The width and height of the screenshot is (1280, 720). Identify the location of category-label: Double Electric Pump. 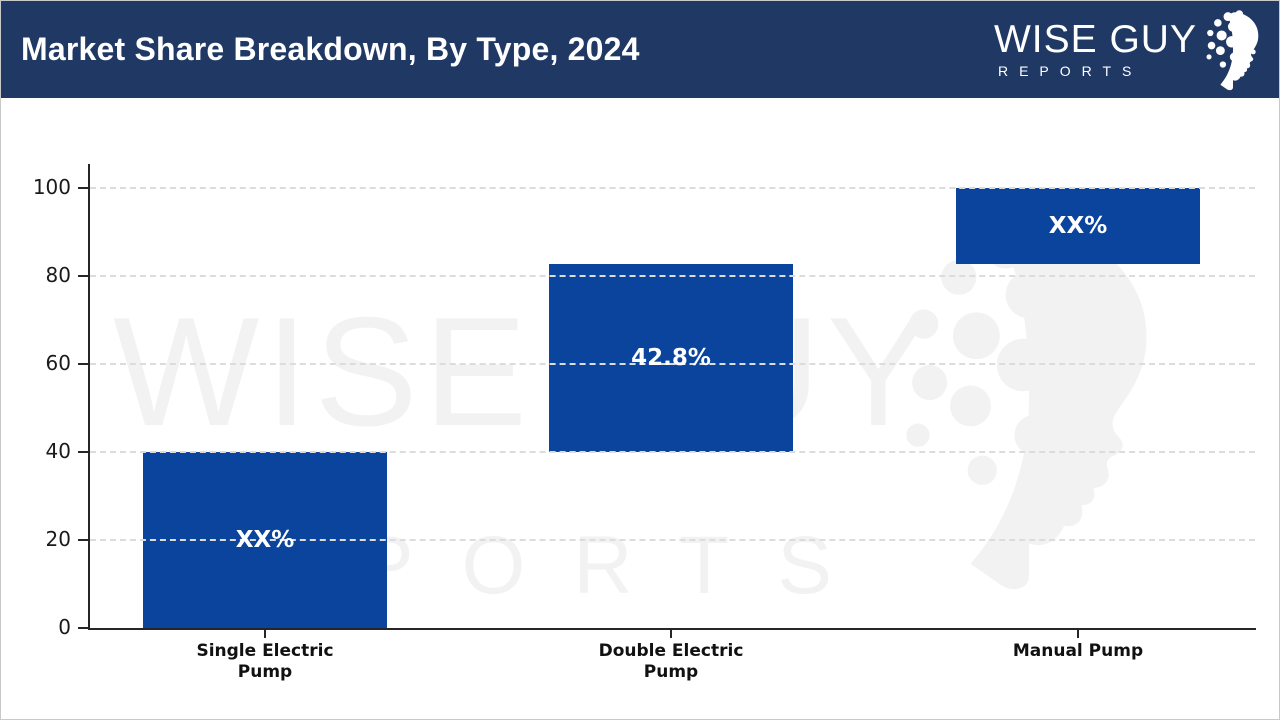
(671, 662).